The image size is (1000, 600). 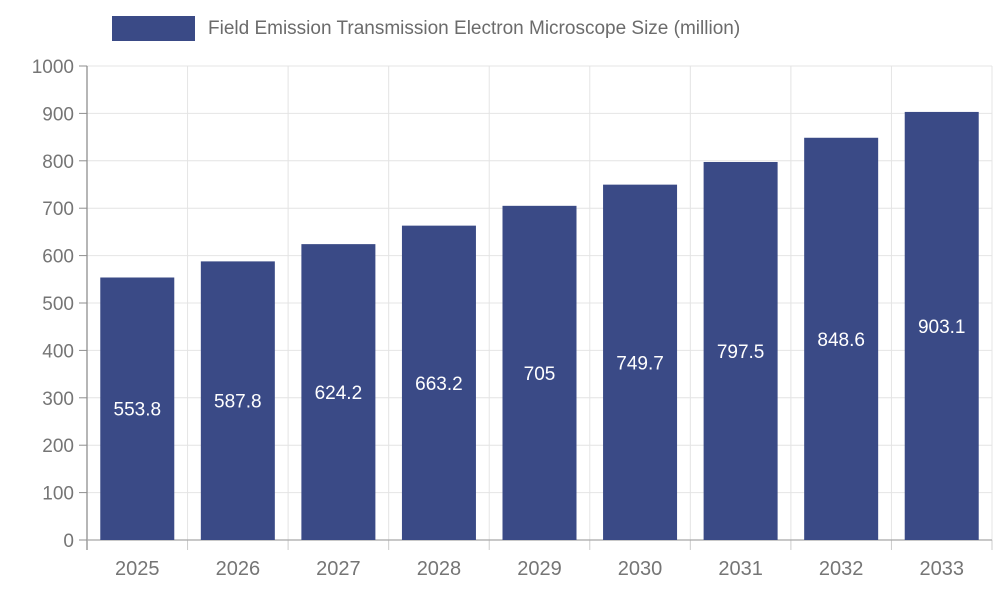 I want to click on x-tick-label: 2032, so click(x=841, y=569).